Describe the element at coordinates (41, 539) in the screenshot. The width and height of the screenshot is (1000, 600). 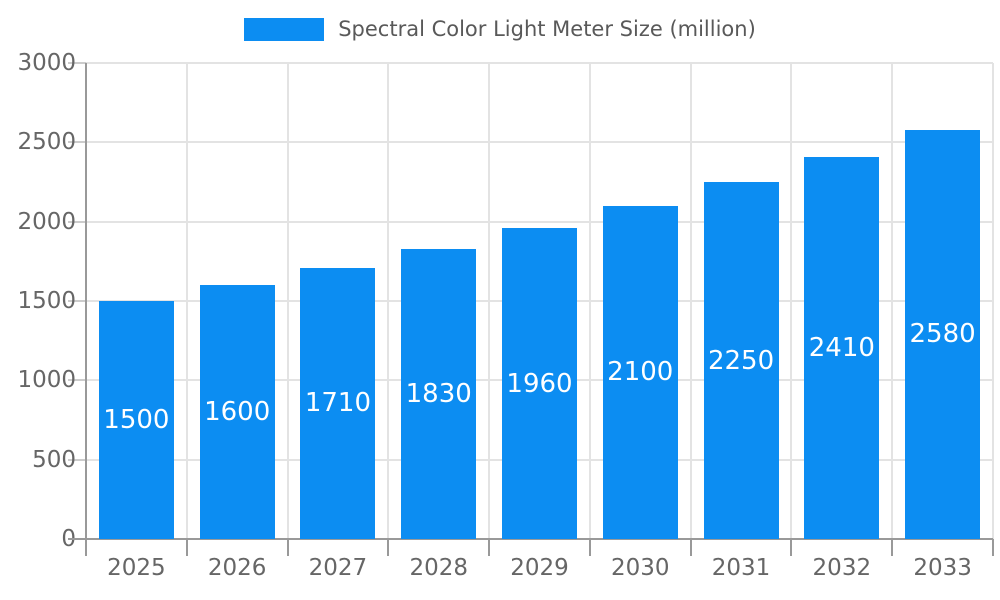
I see `y-tick-label: 0` at that location.